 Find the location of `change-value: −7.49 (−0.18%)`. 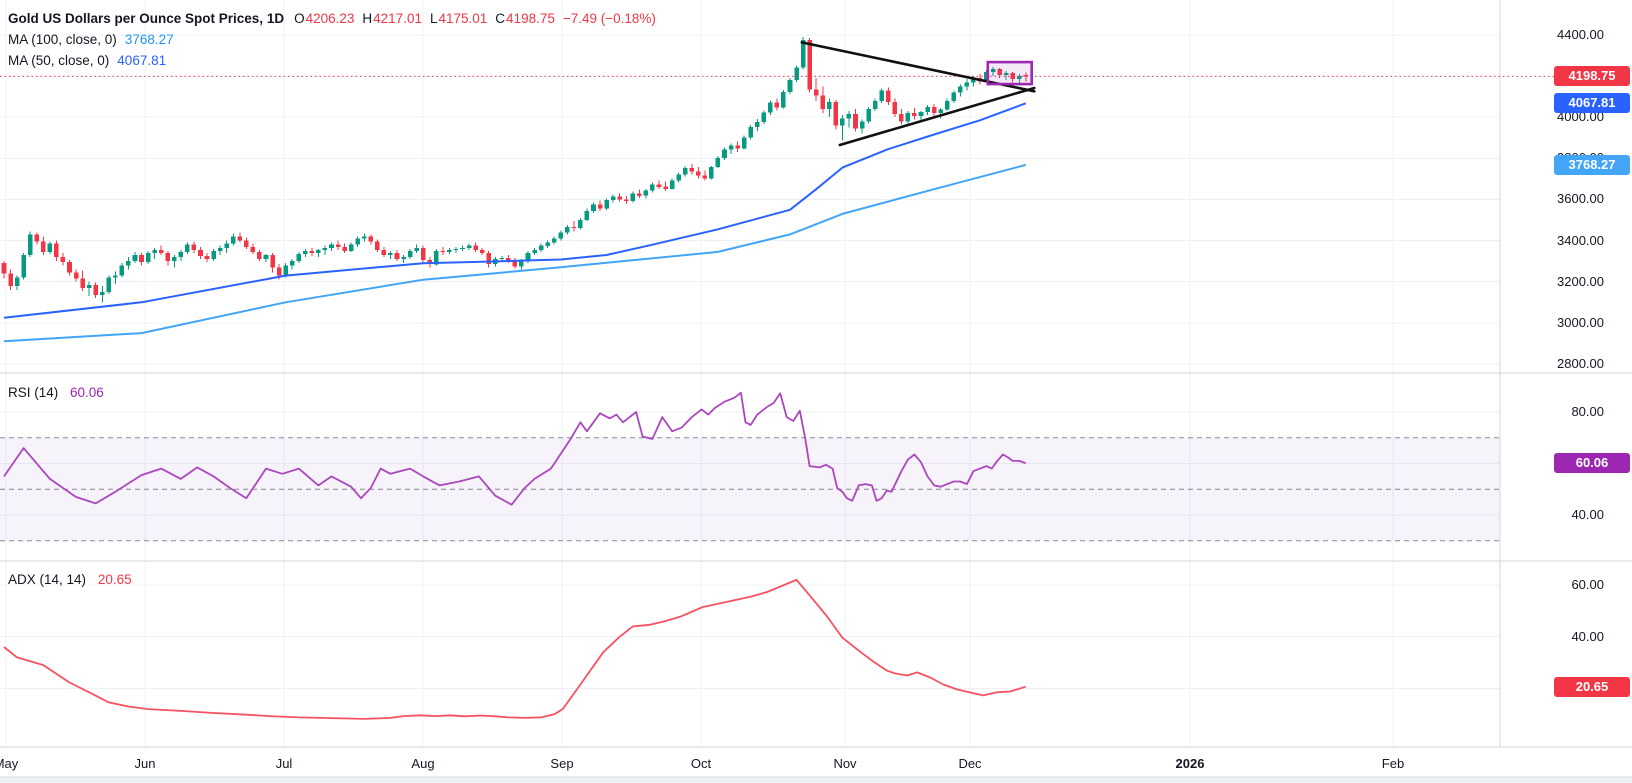

change-value: −7.49 (−0.18%) is located at coordinates (609, 18).